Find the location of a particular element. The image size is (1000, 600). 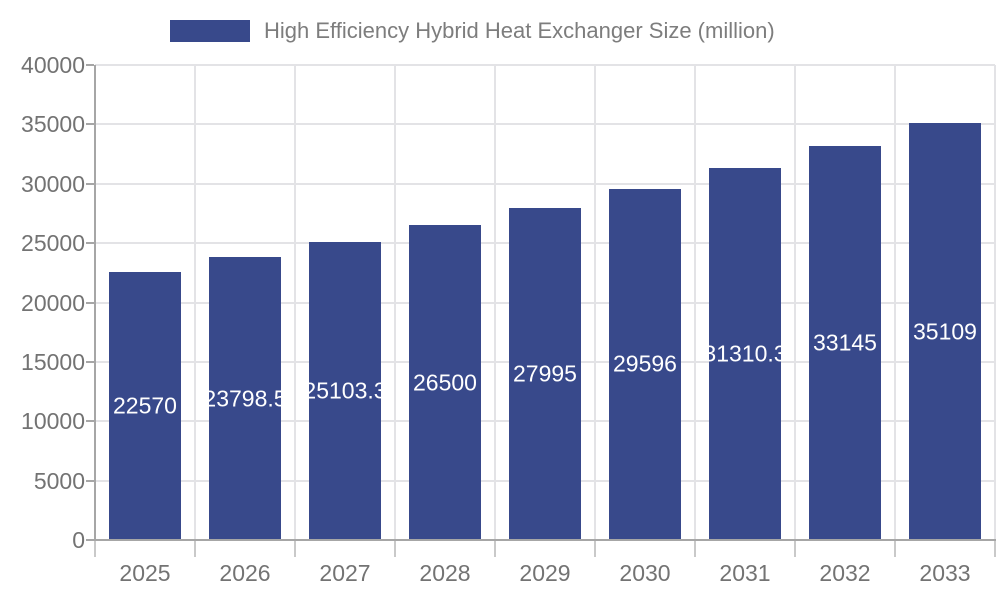

x-tick-label: 2032 is located at coordinates (845, 573).